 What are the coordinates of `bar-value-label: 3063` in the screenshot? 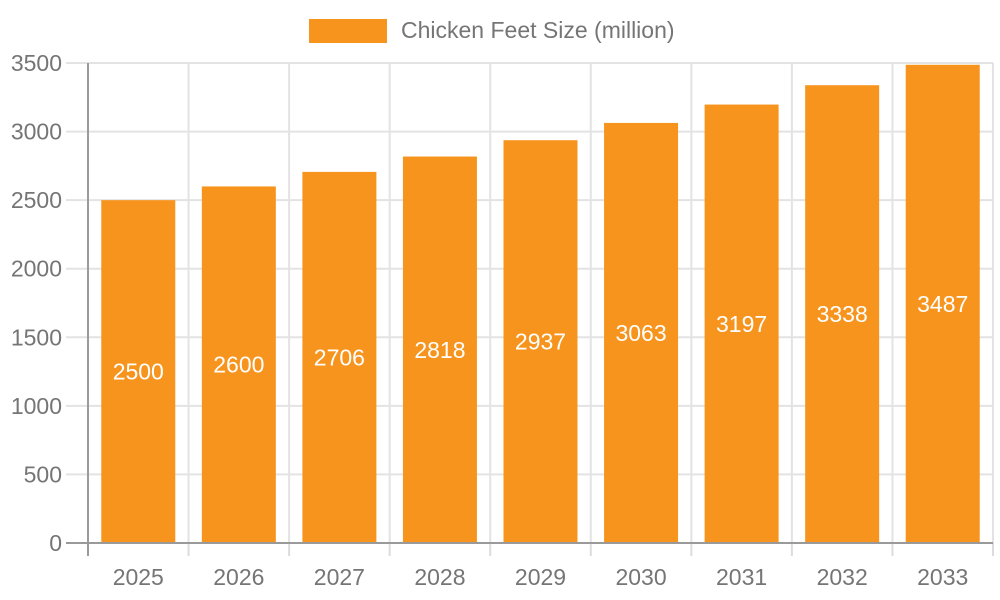 It's located at (640, 333).